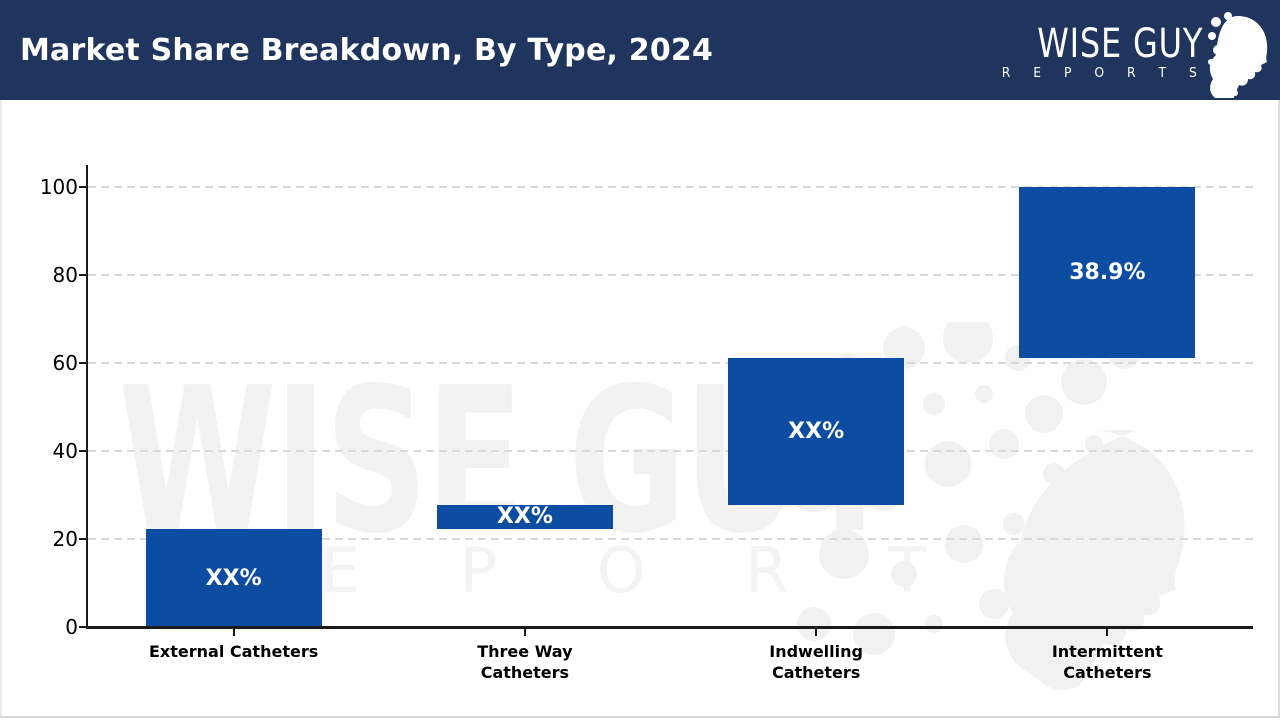 Image resolution: width=1280 pixels, height=720 pixels. Describe the element at coordinates (65, 275) in the screenshot. I see `y-tick-label-80: 80` at that location.